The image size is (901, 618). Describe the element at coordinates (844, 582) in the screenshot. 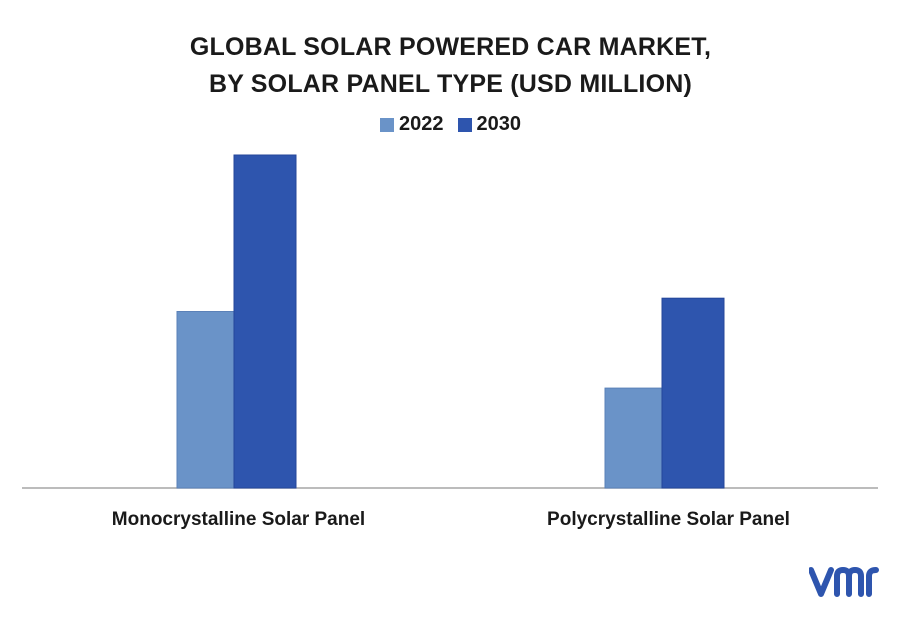

I see `vmr-logo` at that location.